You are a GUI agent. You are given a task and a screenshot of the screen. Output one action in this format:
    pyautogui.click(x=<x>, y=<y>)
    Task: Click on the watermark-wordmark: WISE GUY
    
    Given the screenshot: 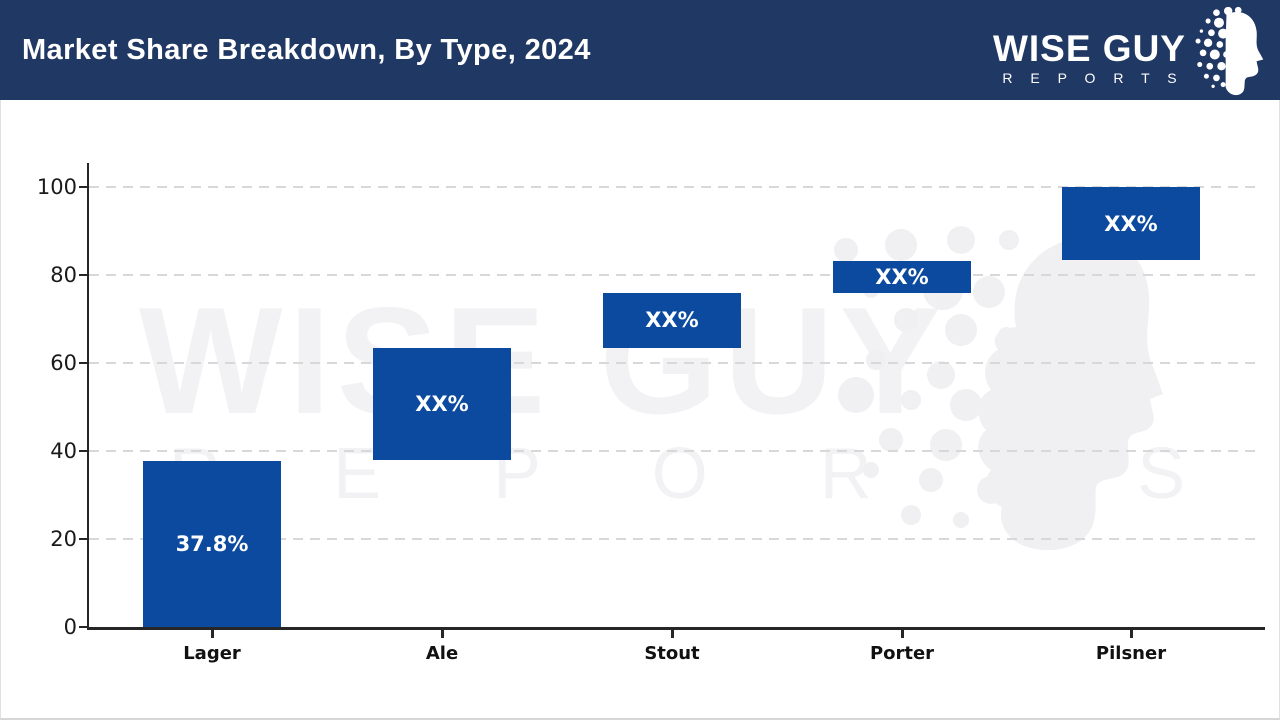 What is the action you would take?
    pyautogui.click(x=543, y=361)
    